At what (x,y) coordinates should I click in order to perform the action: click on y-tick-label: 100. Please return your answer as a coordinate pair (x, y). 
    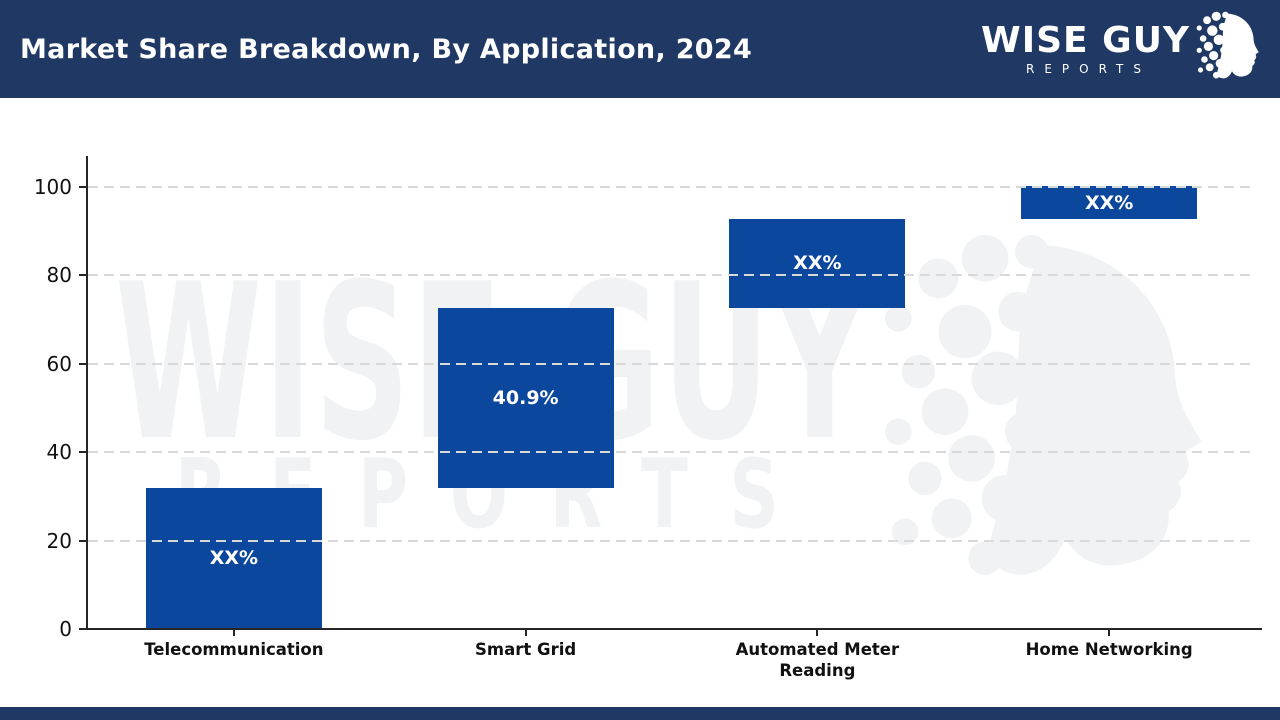
    Looking at the image, I should click on (52, 187).